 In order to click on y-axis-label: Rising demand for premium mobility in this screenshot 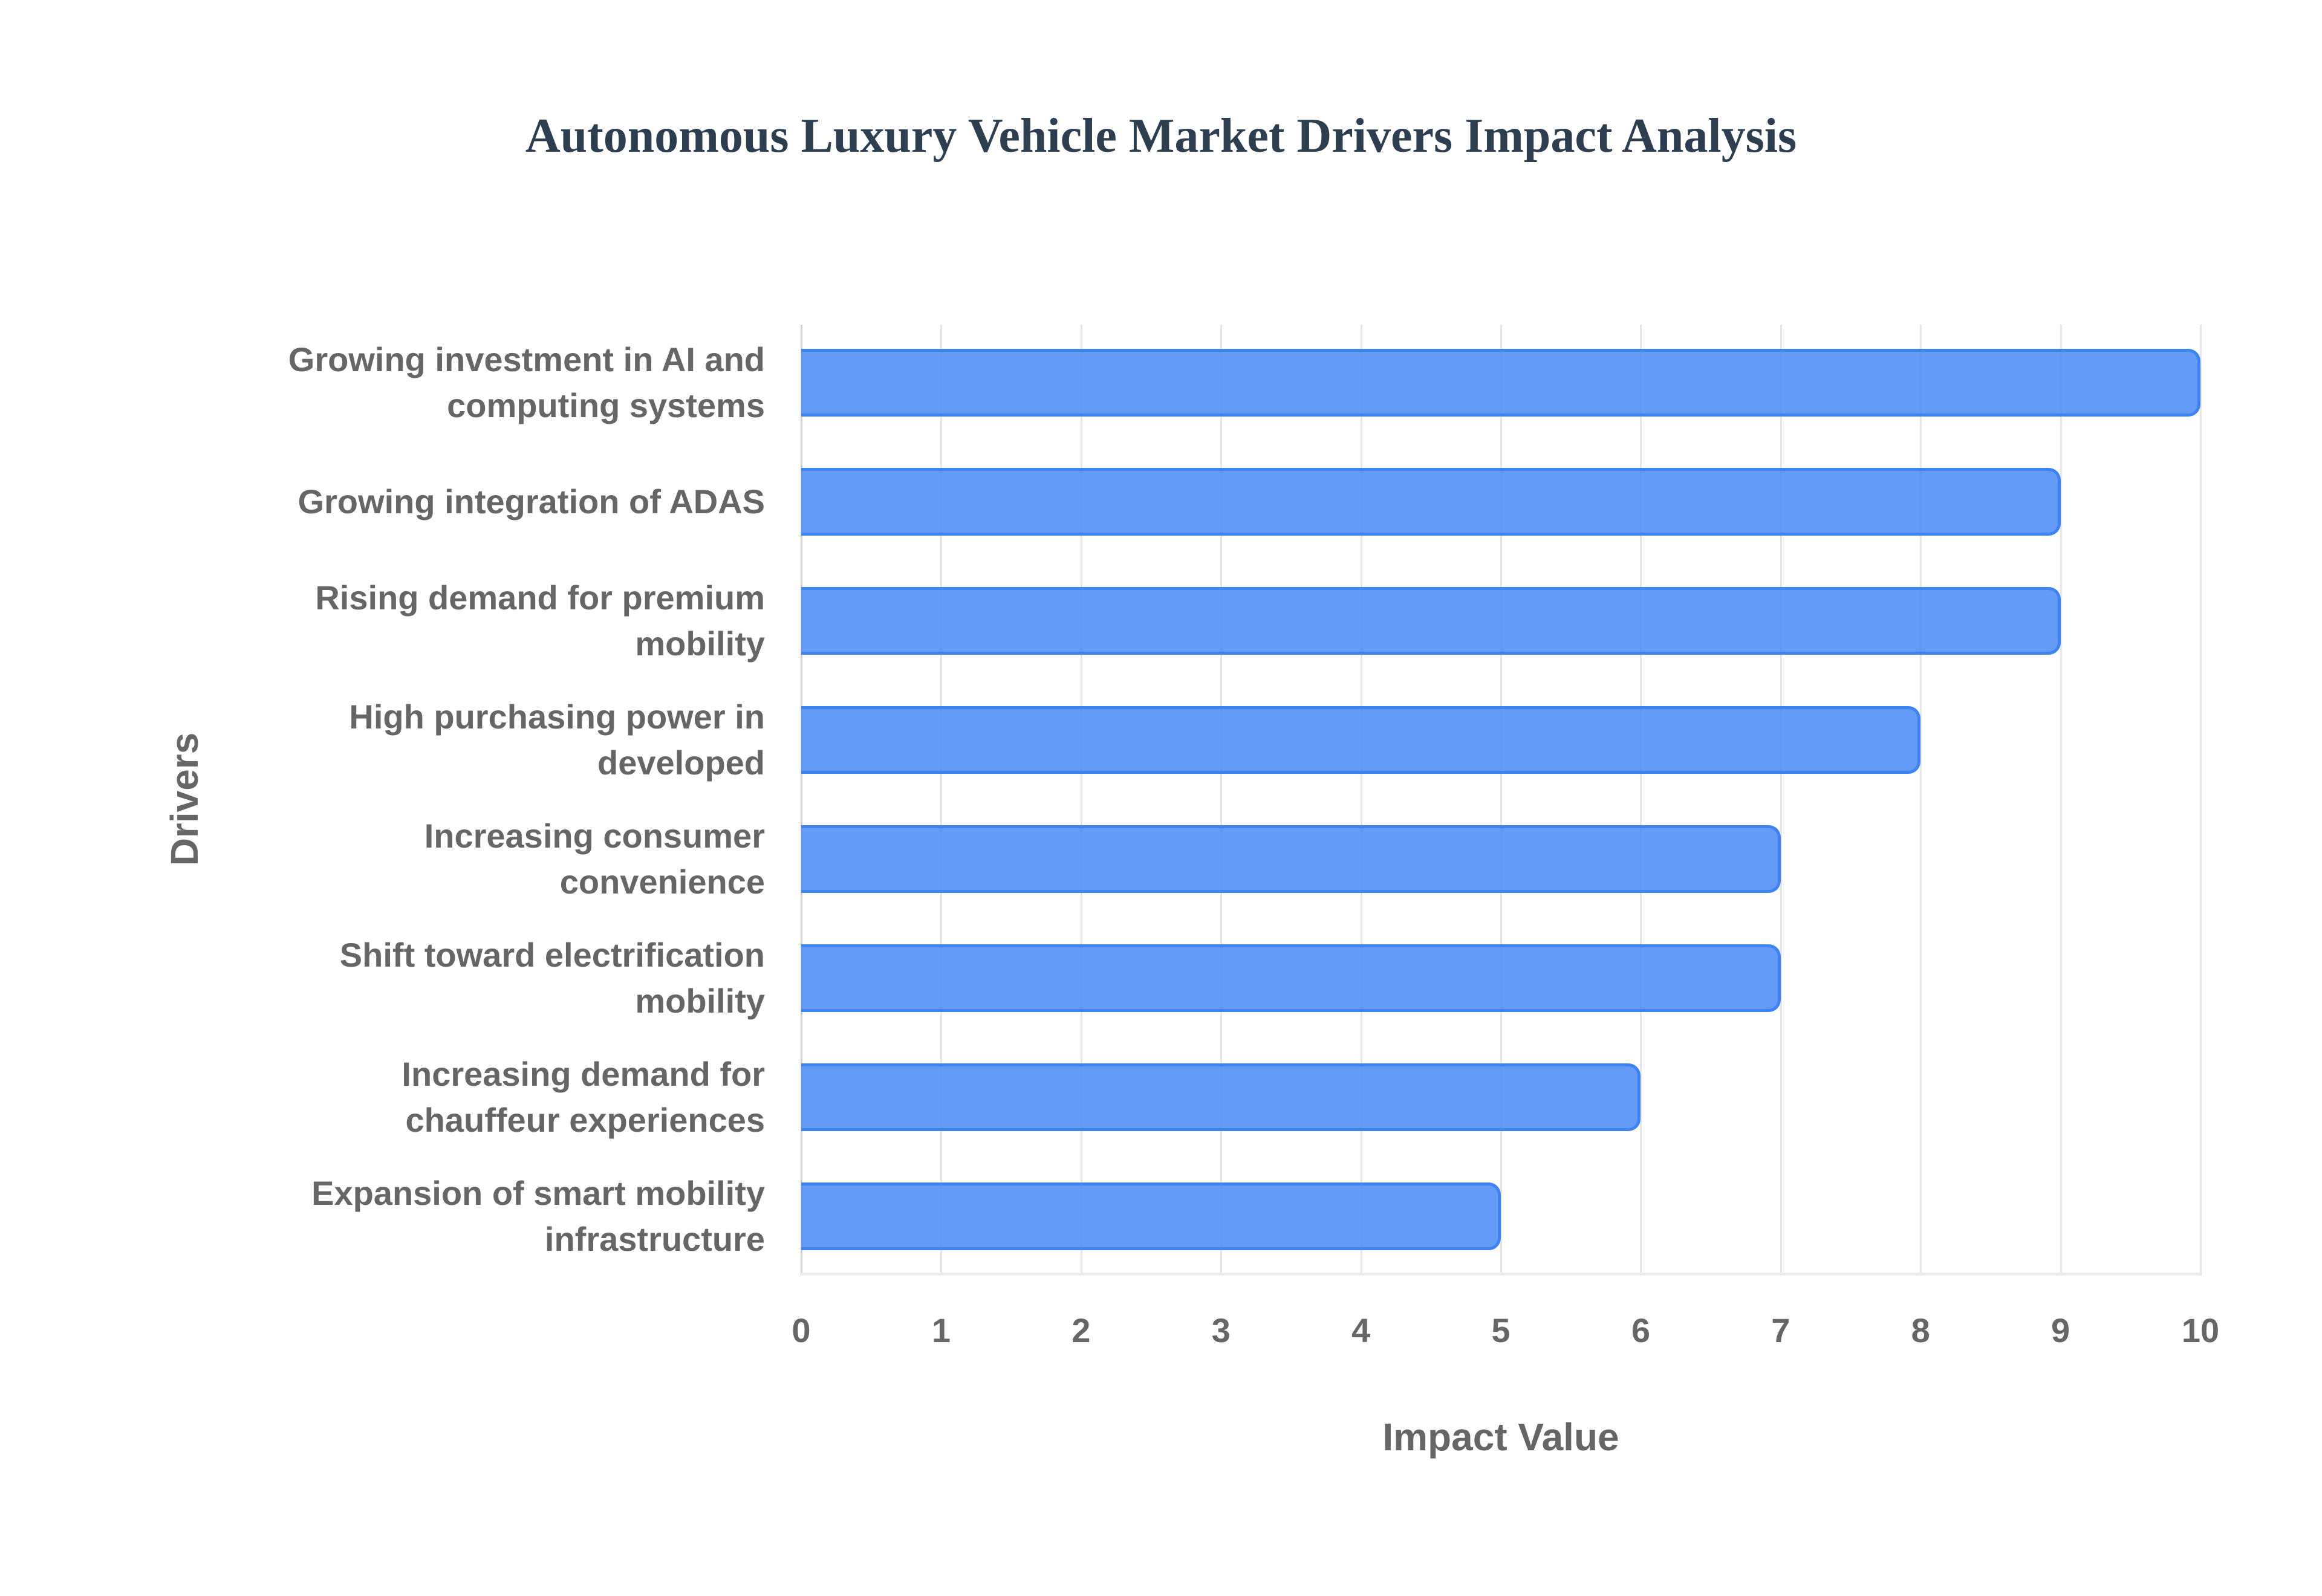, I will do `click(462, 621)`.